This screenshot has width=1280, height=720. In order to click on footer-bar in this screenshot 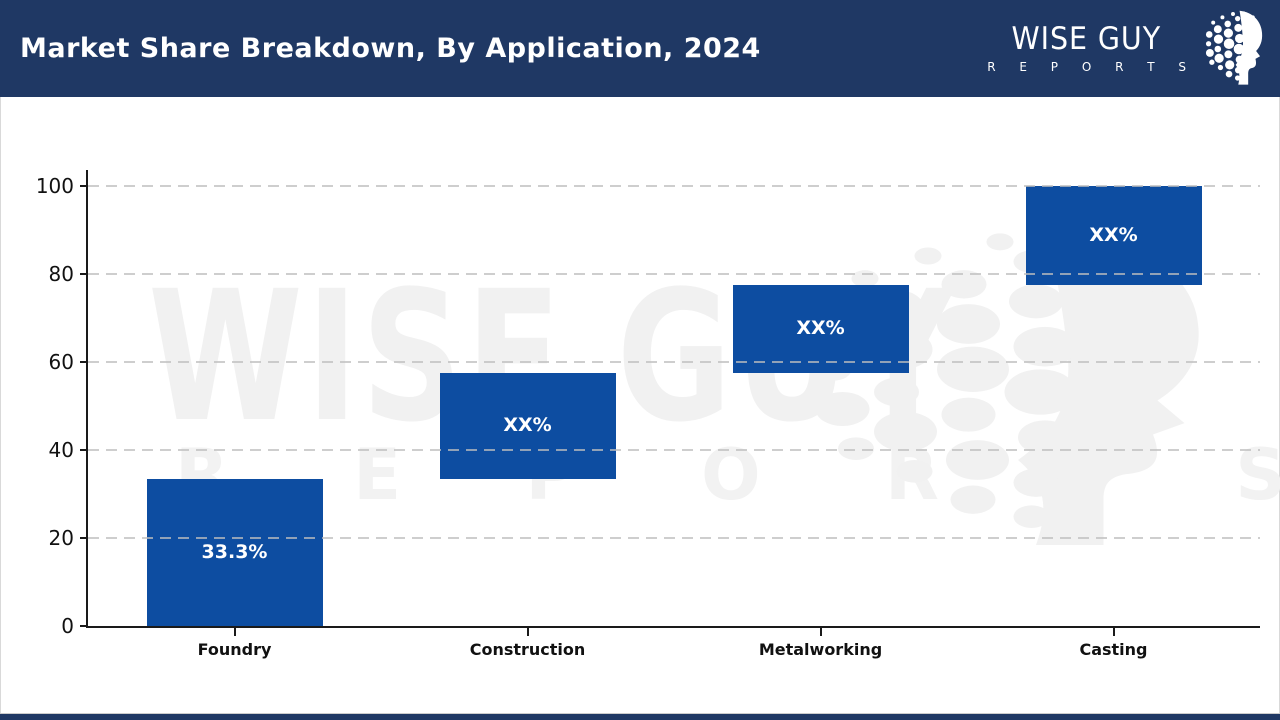, I will do `click(640, 716)`.